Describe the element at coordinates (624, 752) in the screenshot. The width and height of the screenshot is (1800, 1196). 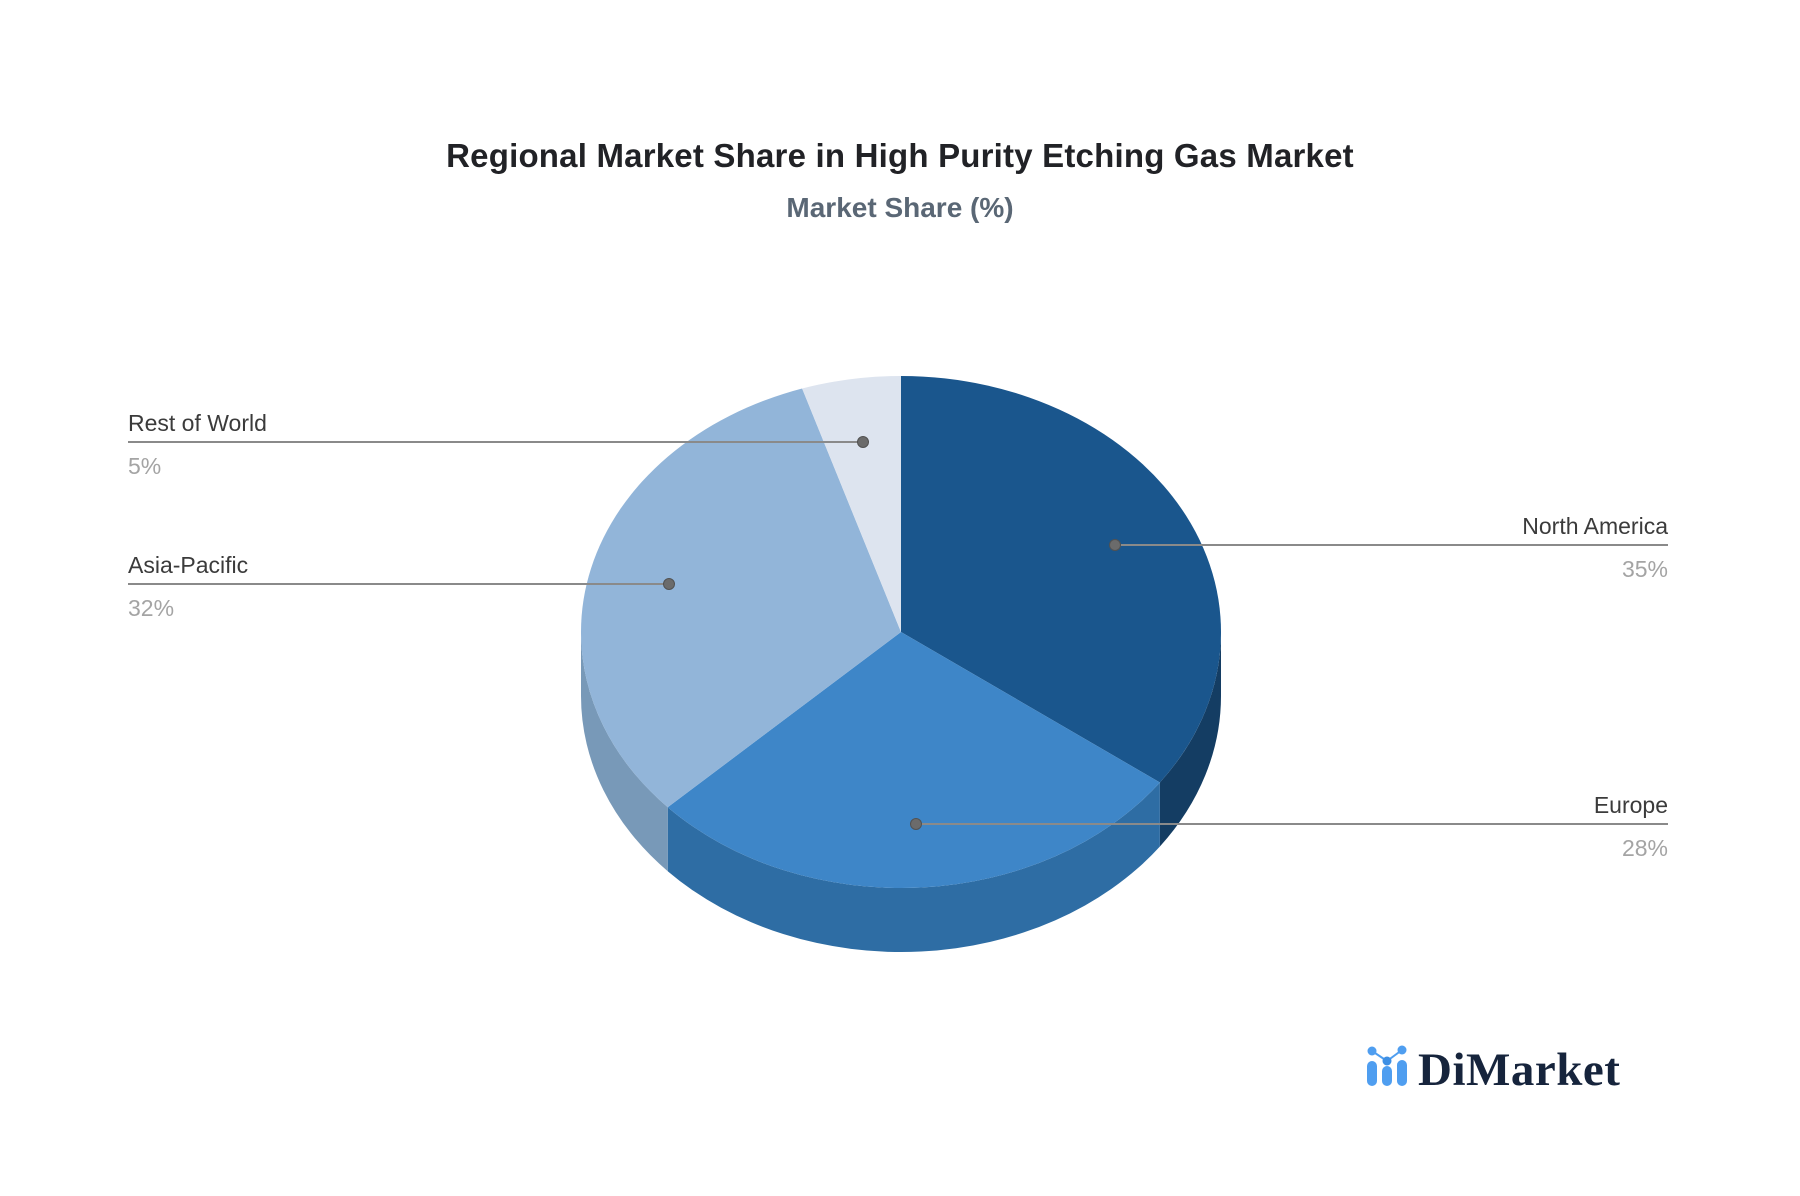
I see `pie-slice-side-asia-pacific` at that location.